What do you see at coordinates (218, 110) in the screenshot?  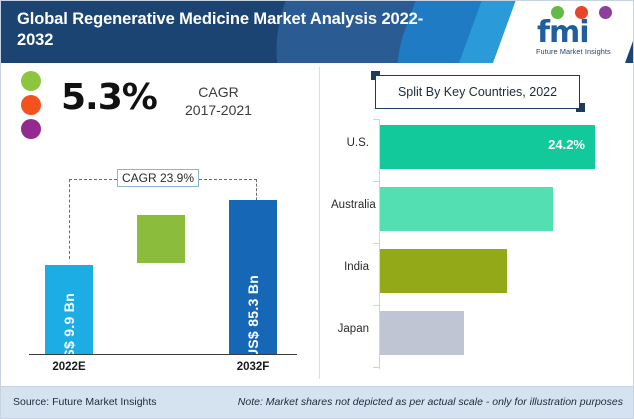 I see `cagr-caption-period: 2017-2021` at bounding box center [218, 110].